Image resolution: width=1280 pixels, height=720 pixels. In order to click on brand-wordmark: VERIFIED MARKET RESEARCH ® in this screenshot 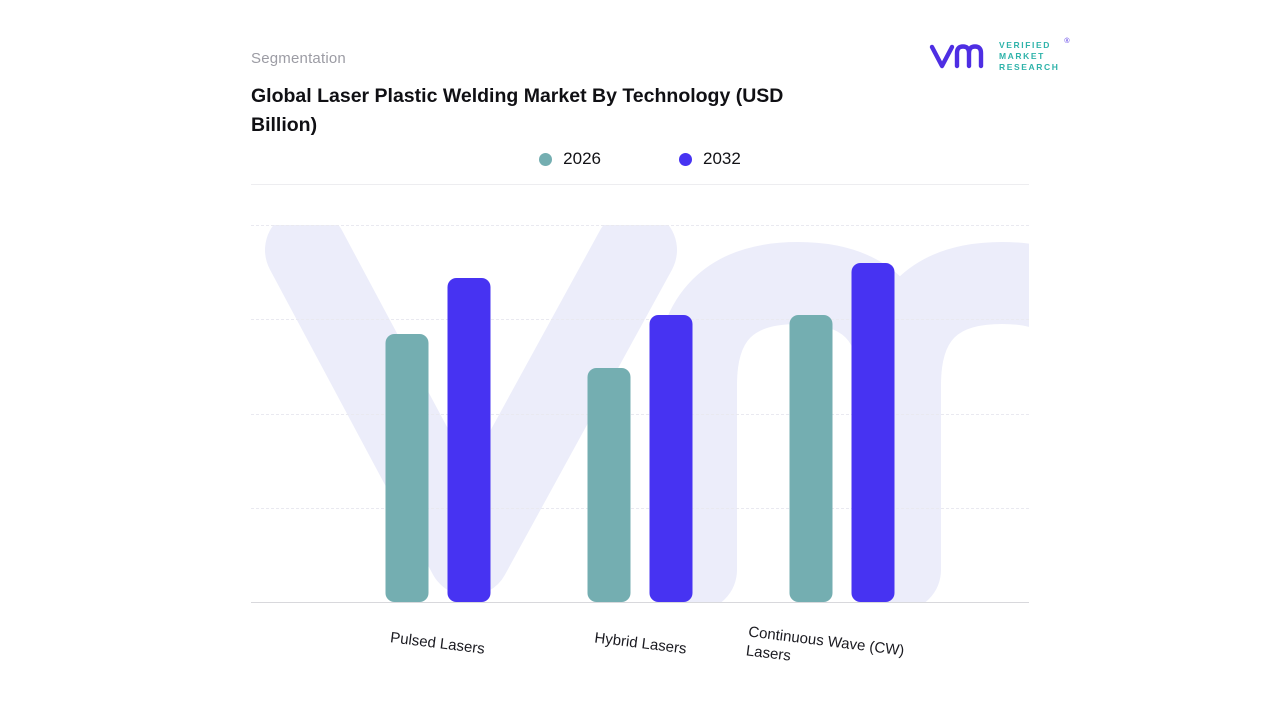, I will do `click(1034, 55)`.